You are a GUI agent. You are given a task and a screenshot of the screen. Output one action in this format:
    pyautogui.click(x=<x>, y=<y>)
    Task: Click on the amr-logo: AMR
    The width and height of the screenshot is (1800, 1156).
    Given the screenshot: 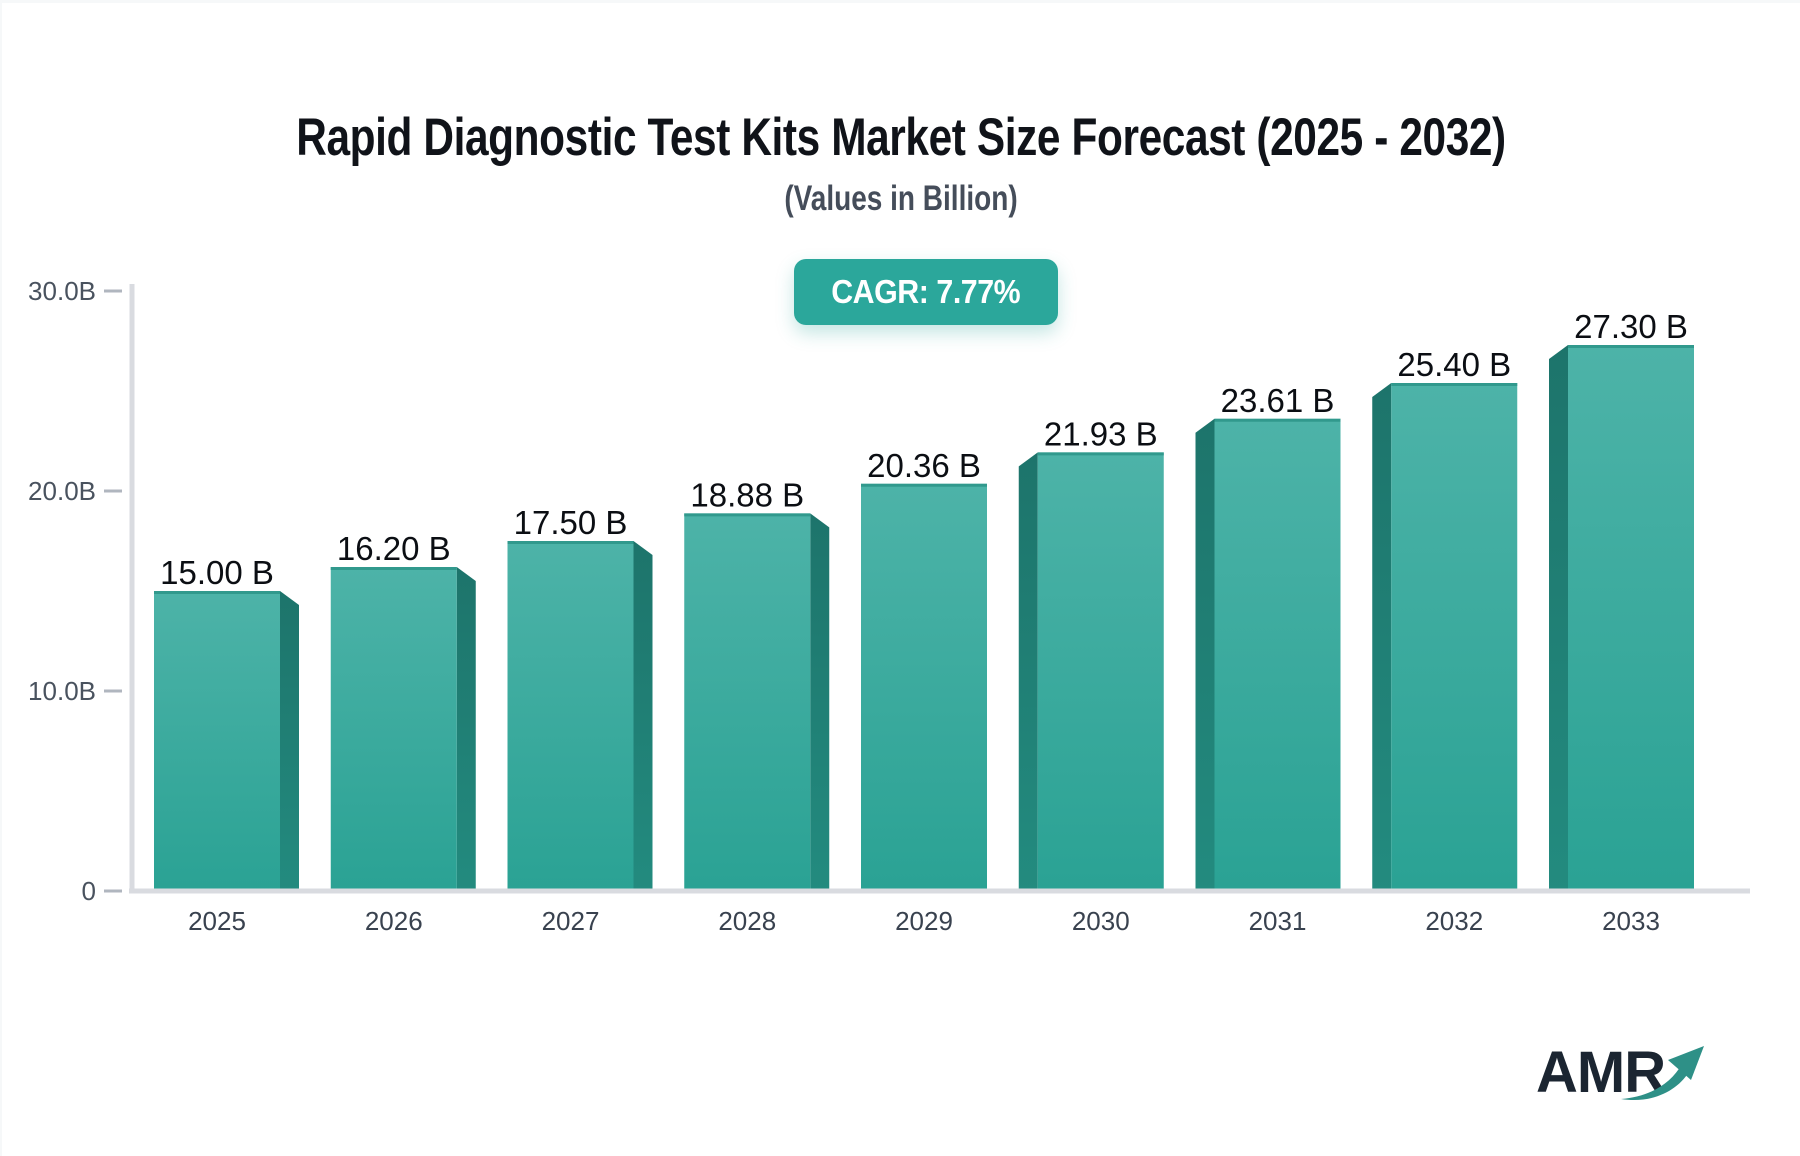 What is the action you would take?
    pyautogui.click(x=1626, y=1075)
    